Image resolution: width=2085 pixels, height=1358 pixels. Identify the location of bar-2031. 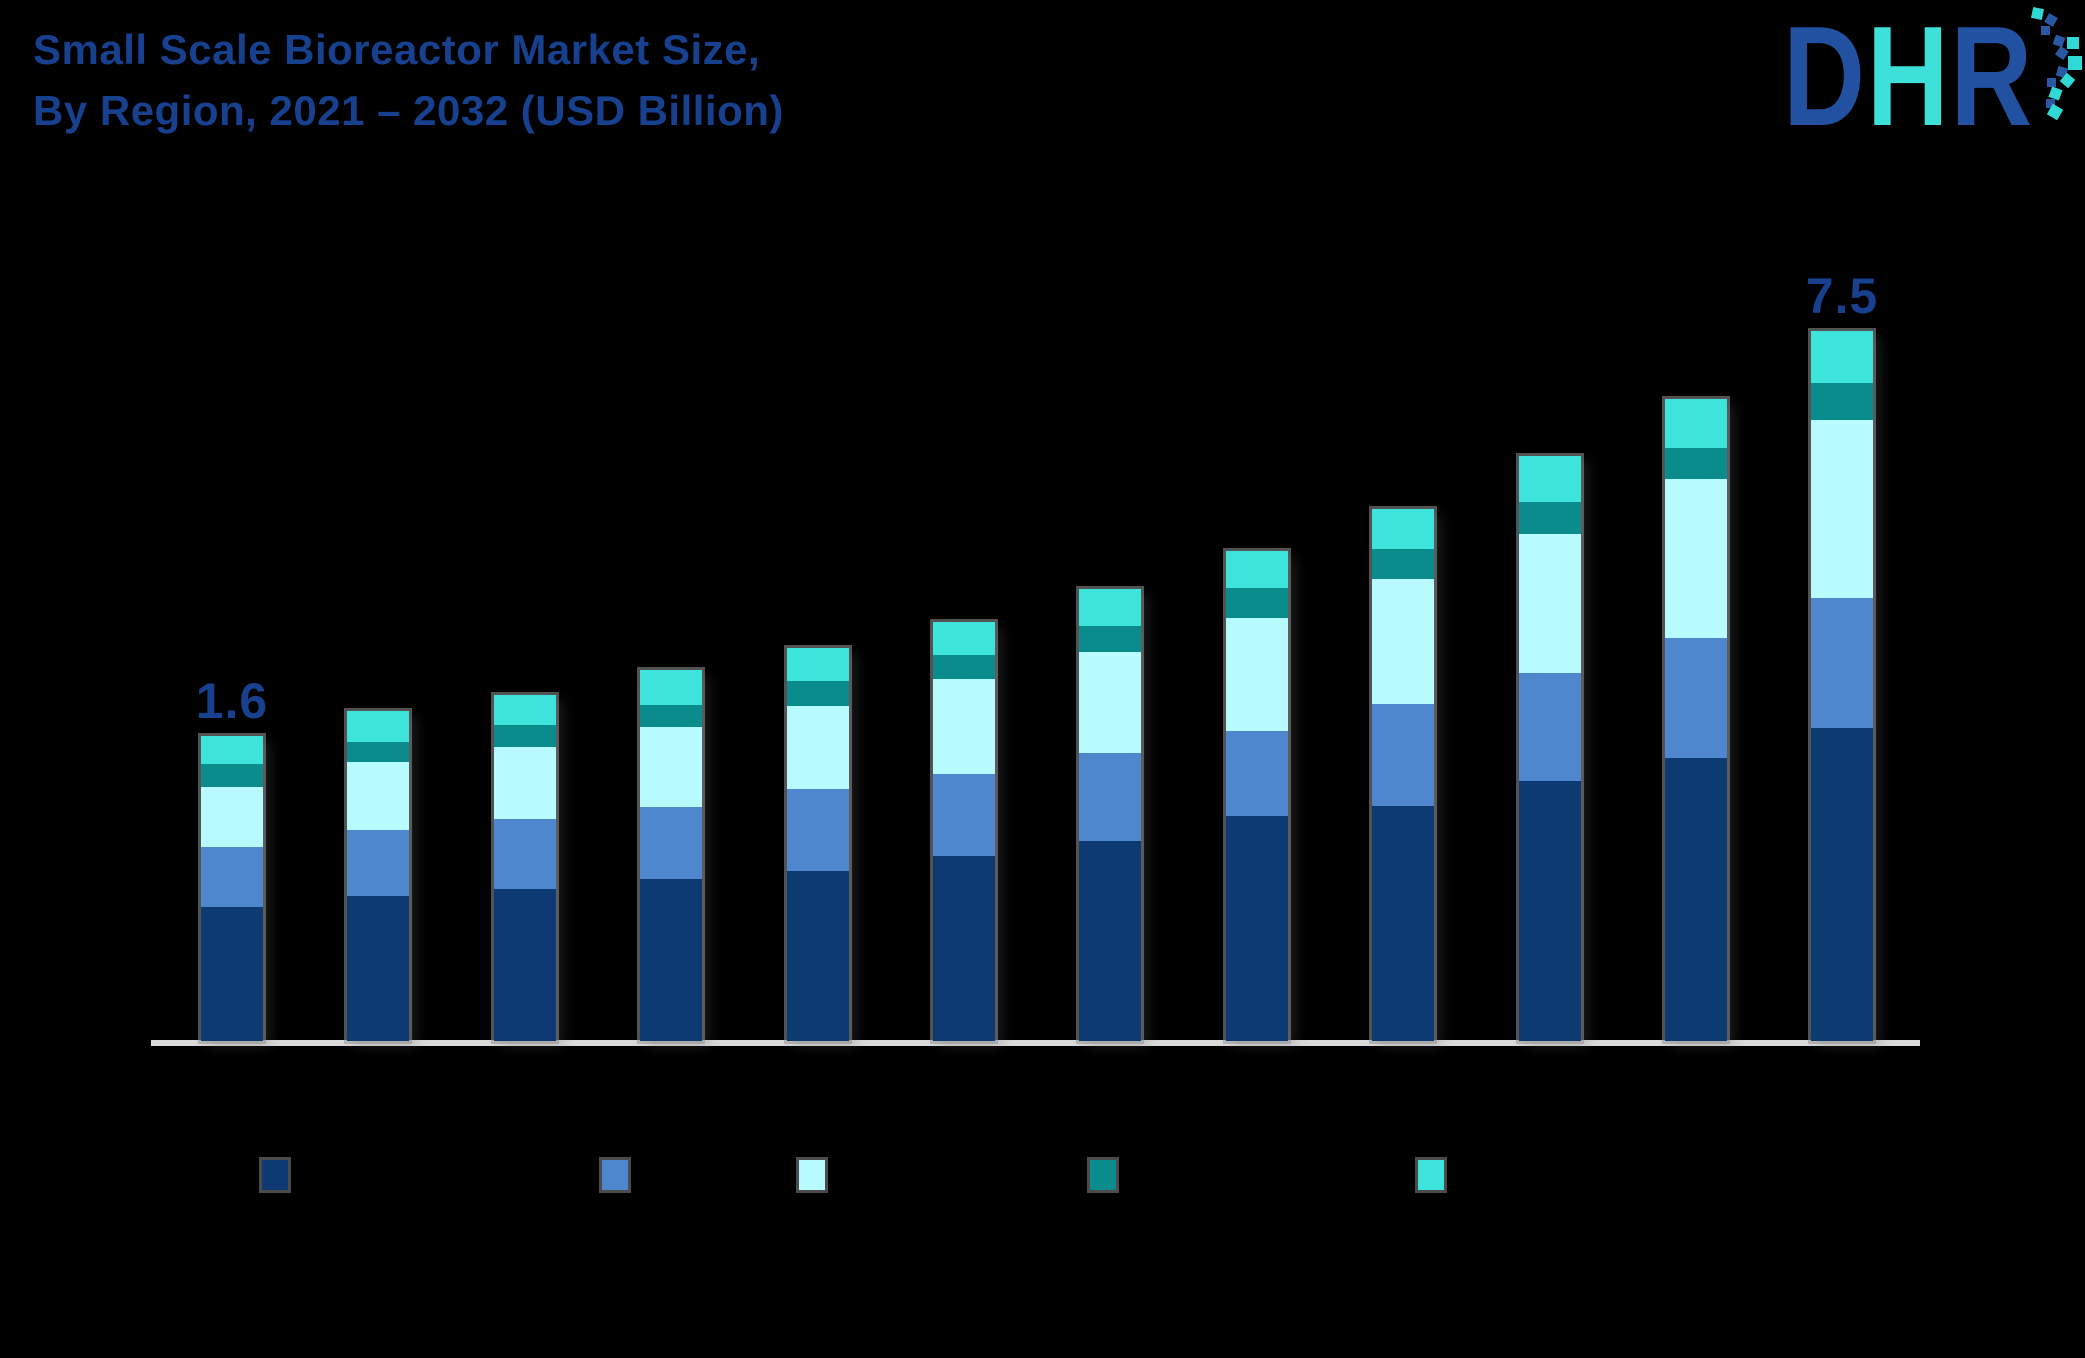
(1696, 720).